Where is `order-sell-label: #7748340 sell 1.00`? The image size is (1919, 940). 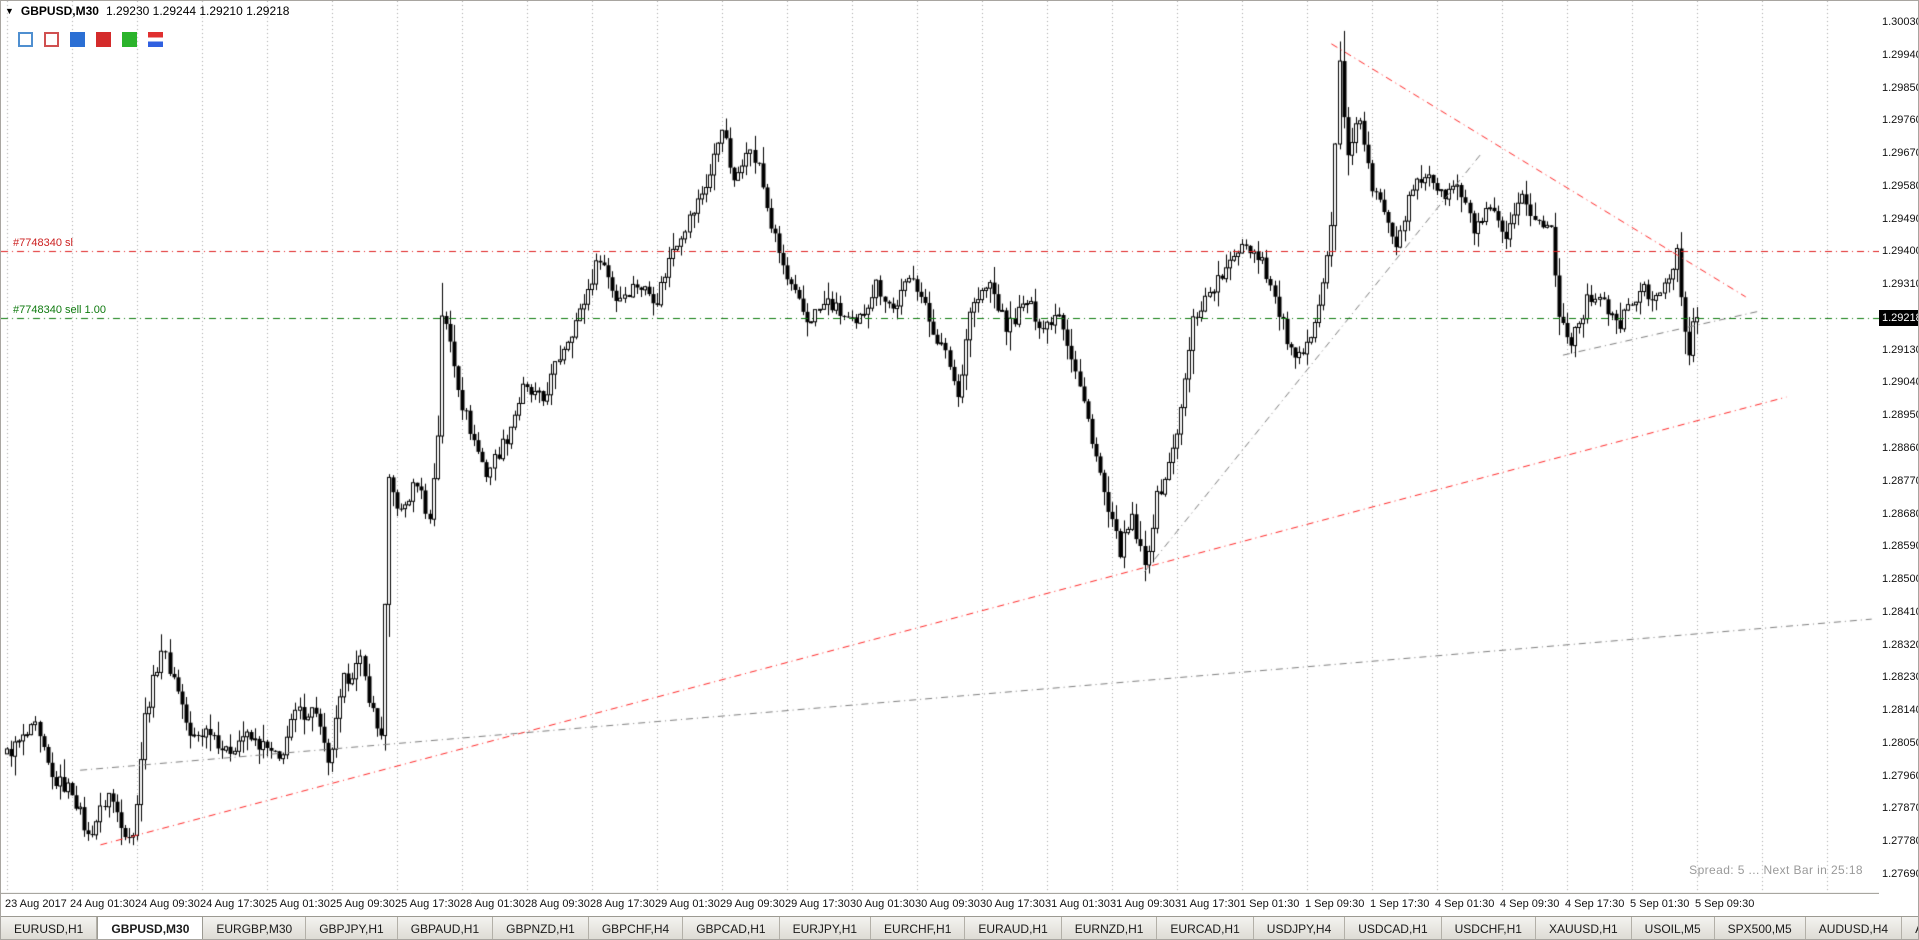
order-sell-label: #7748340 sell 1.00 is located at coordinates (59, 309).